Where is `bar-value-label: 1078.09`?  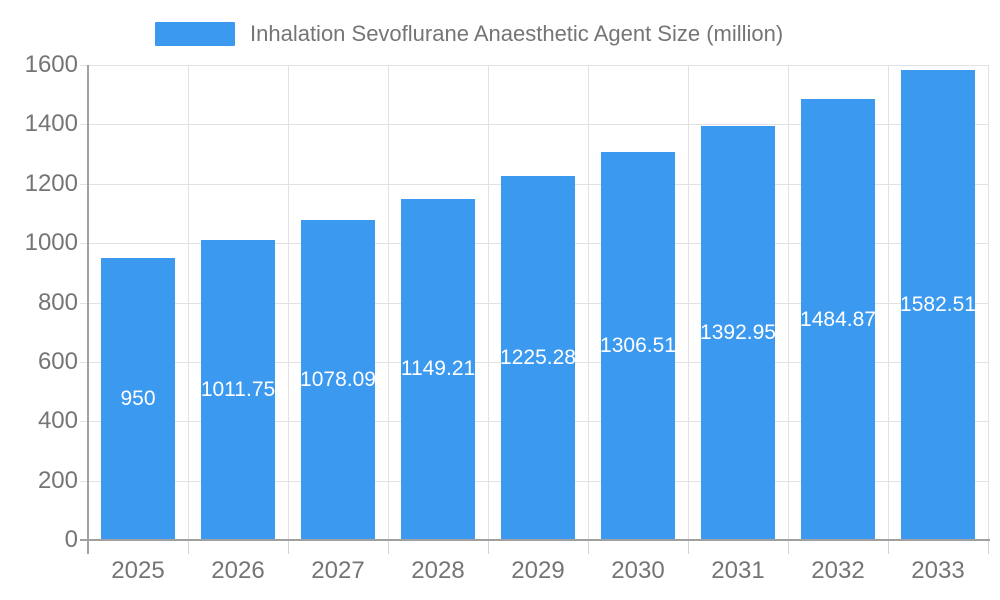 bar-value-label: 1078.09 is located at coordinates (338, 379).